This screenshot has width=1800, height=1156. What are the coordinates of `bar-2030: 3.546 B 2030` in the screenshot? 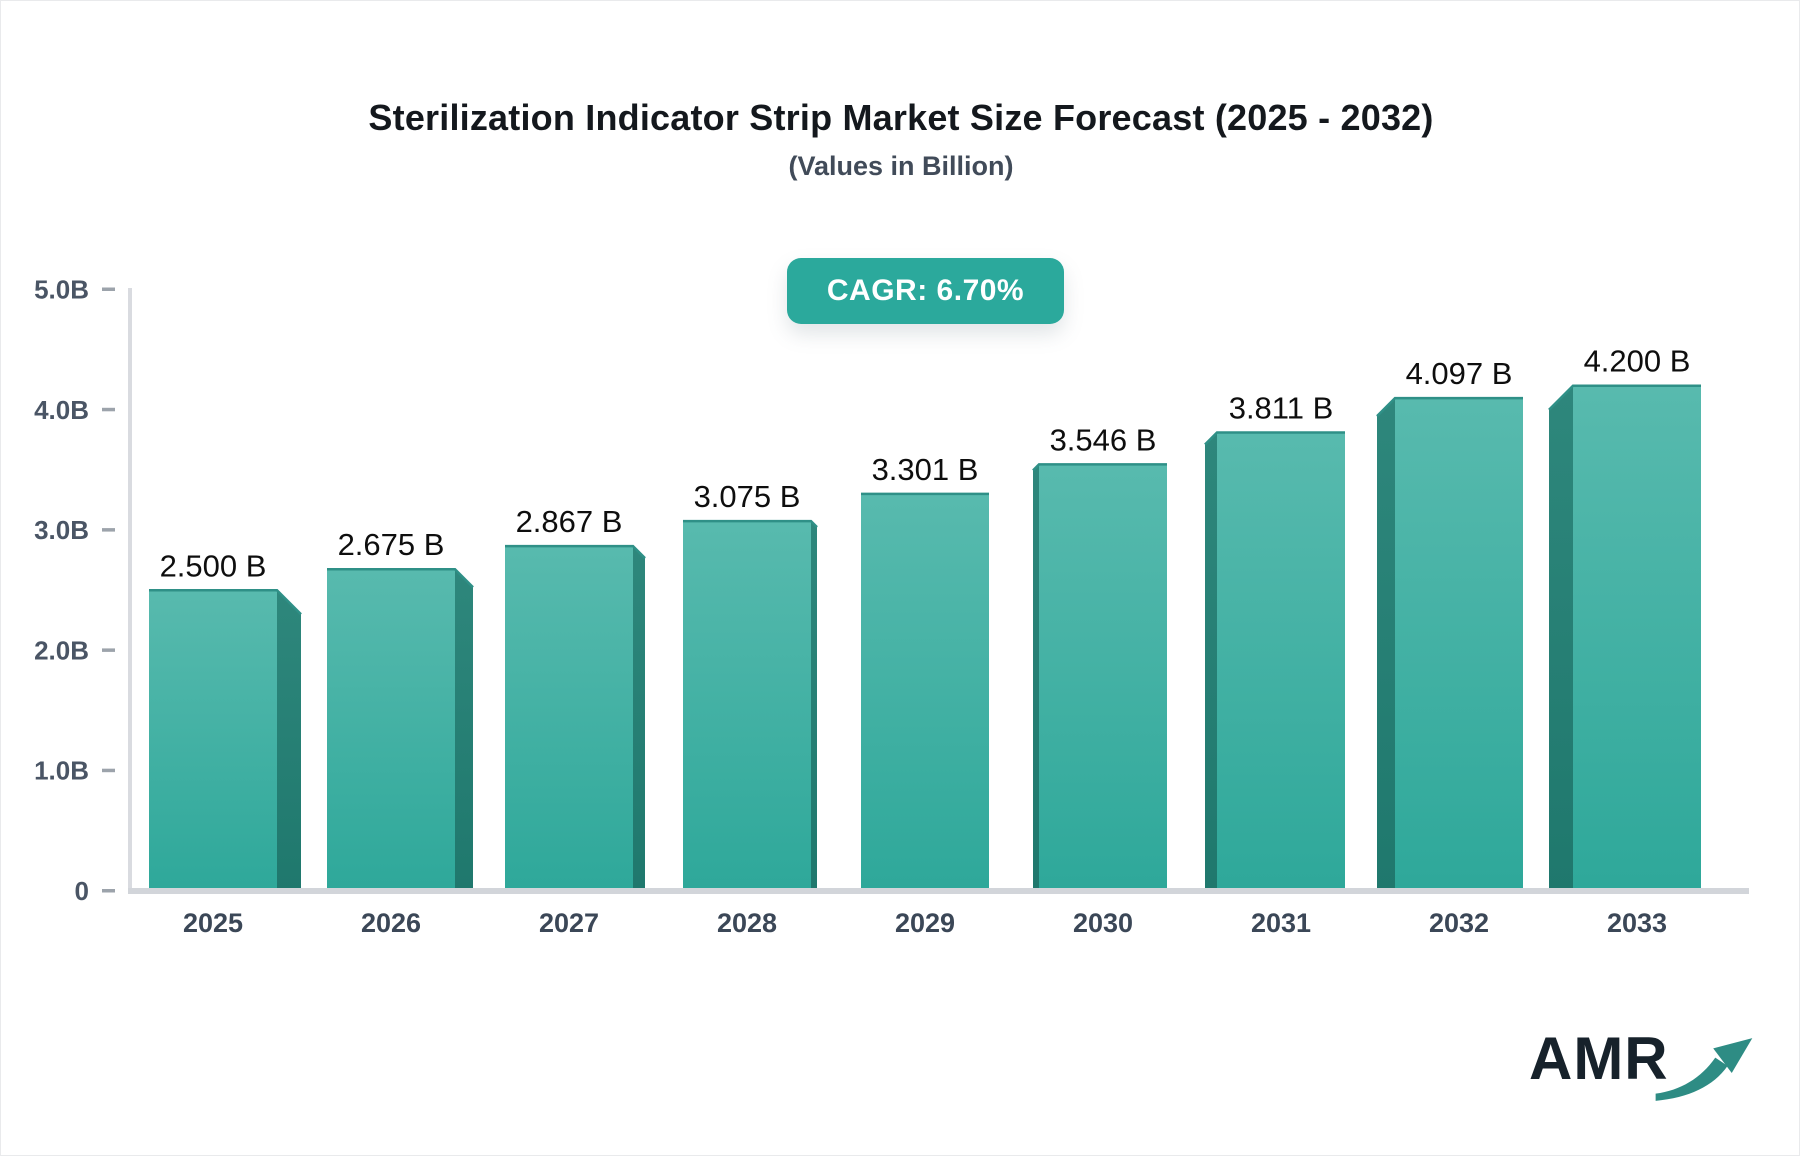 It's located at (1099, 680).